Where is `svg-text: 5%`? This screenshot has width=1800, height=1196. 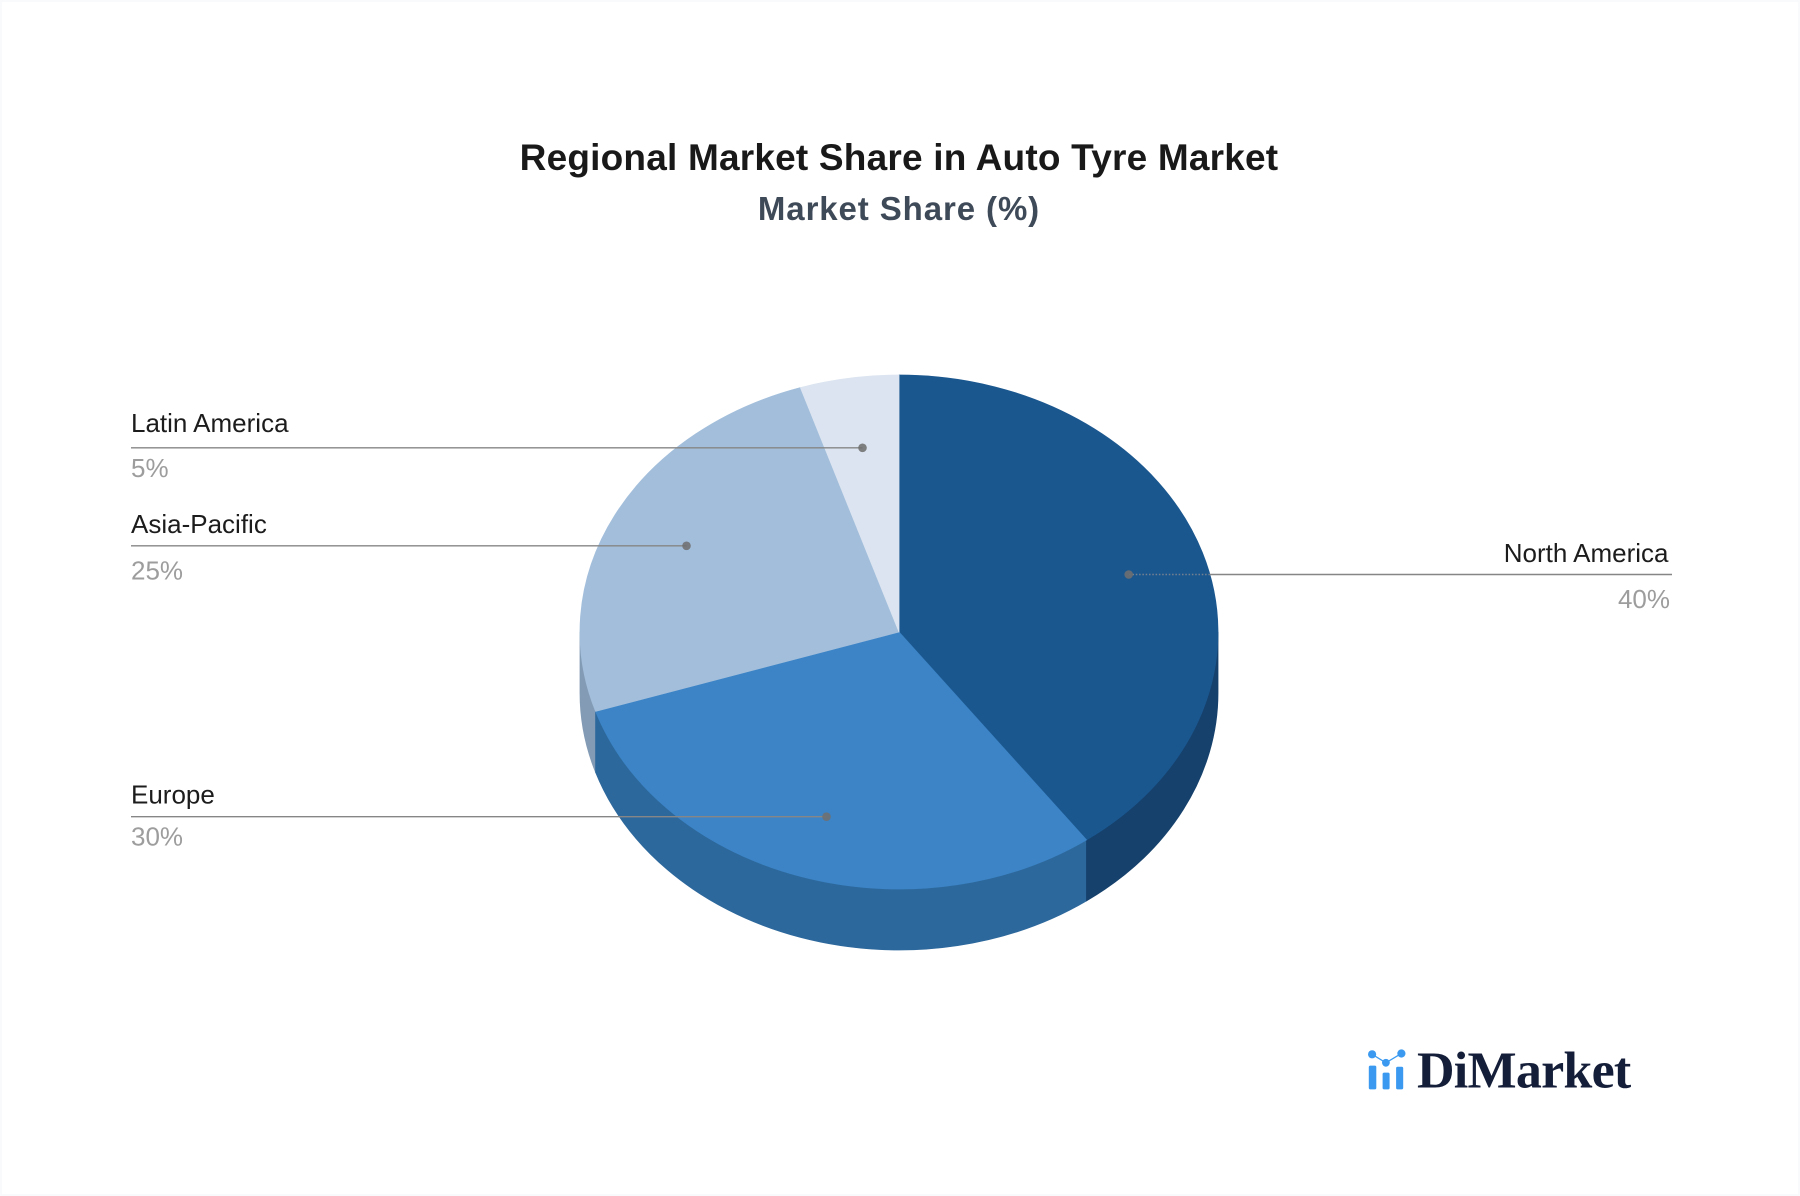 svg-text: 5% is located at coordinates (150, 468).